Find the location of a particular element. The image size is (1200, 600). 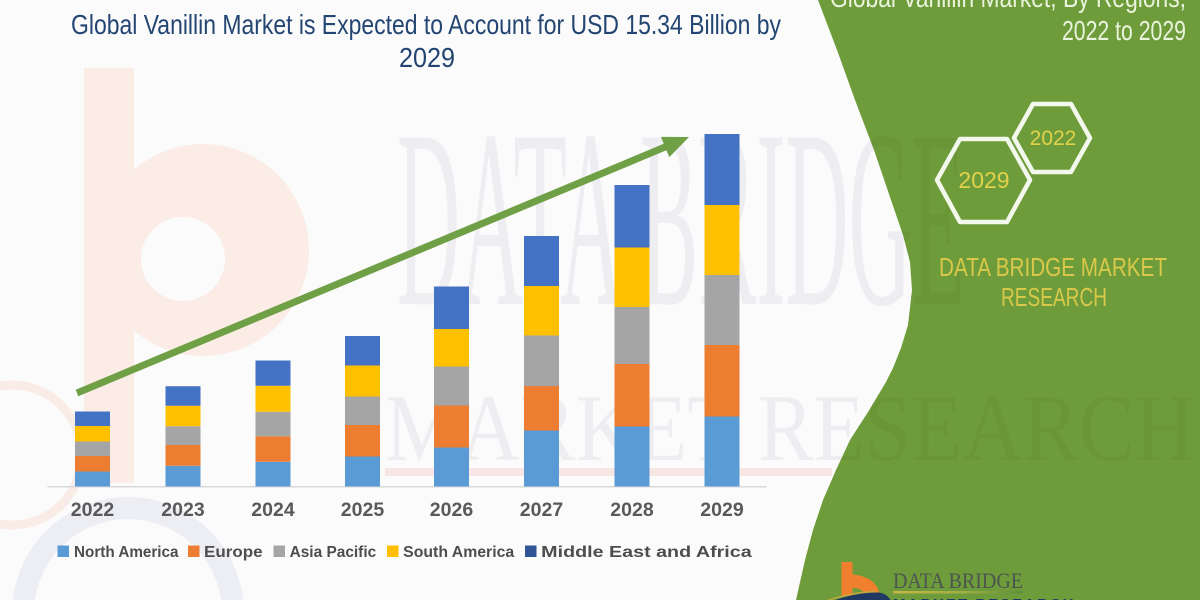

svg-text: 2023 is located at coordinates (183, 510).